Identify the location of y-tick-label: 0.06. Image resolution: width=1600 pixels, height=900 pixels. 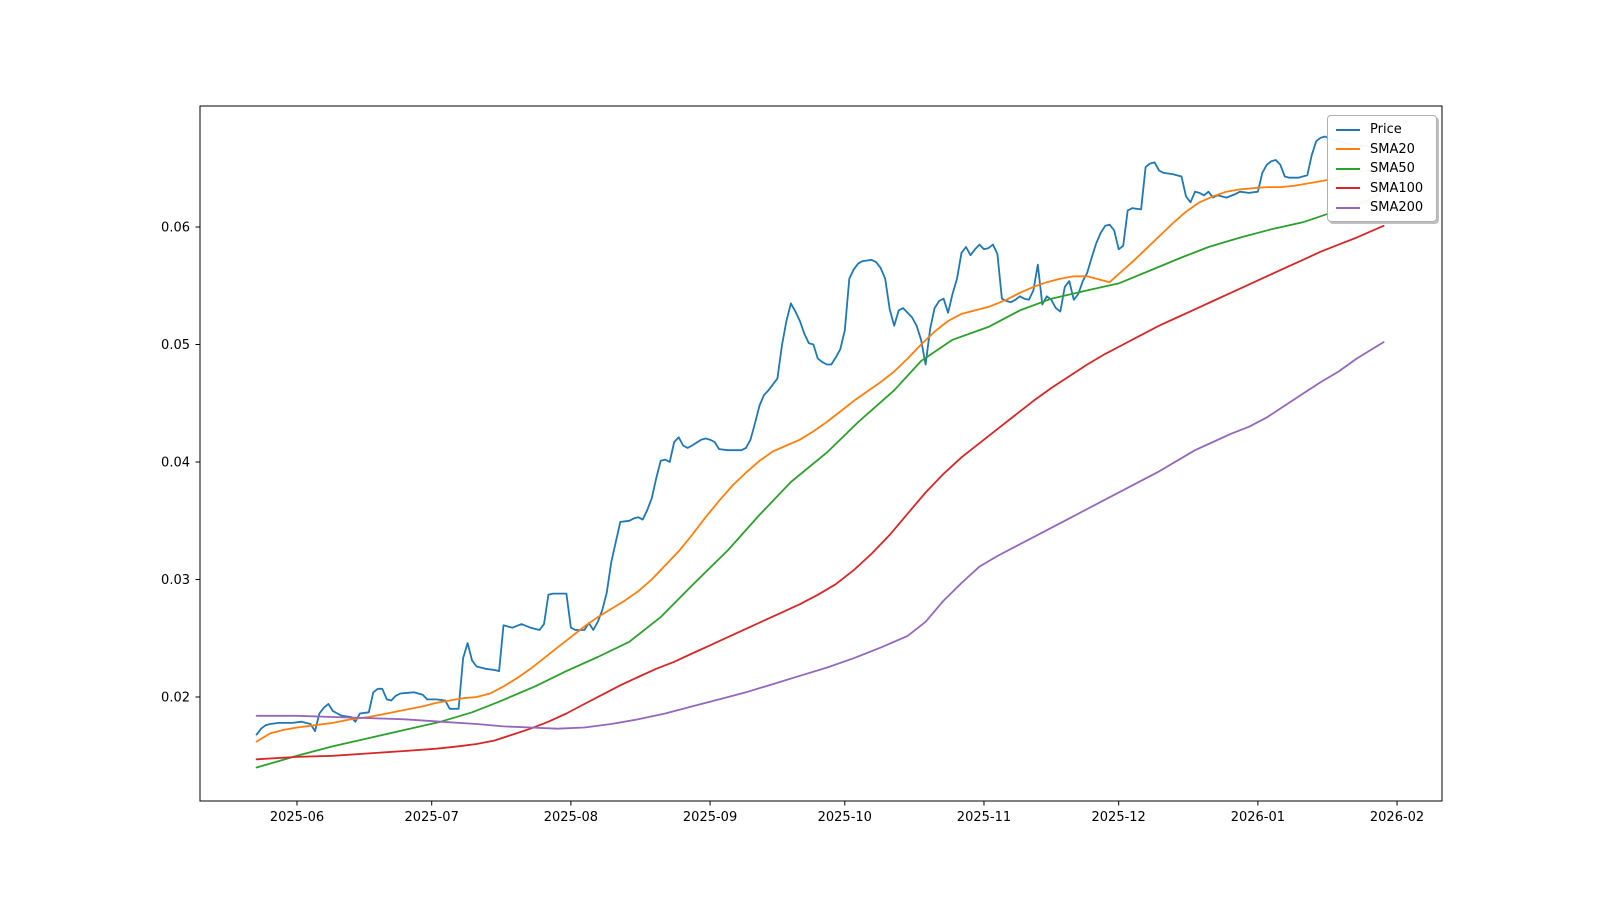
(175, 228).